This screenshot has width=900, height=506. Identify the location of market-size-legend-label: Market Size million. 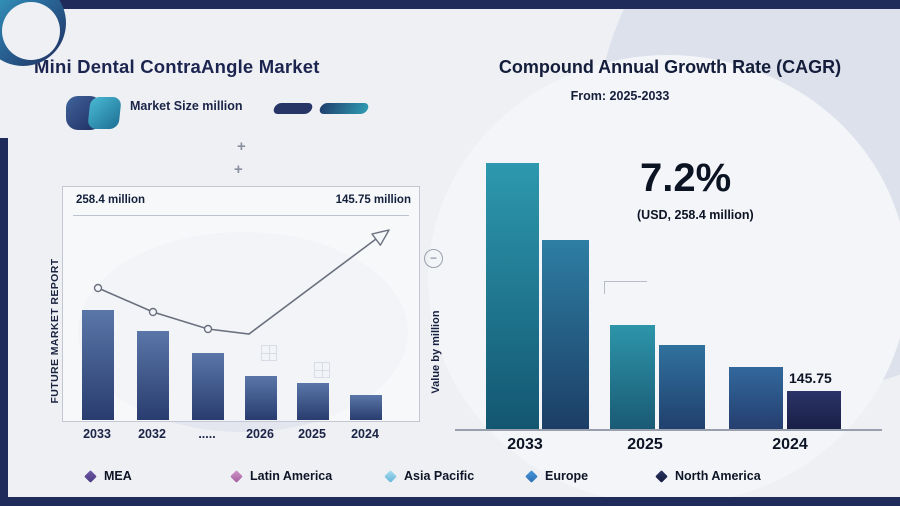
(186, 106).